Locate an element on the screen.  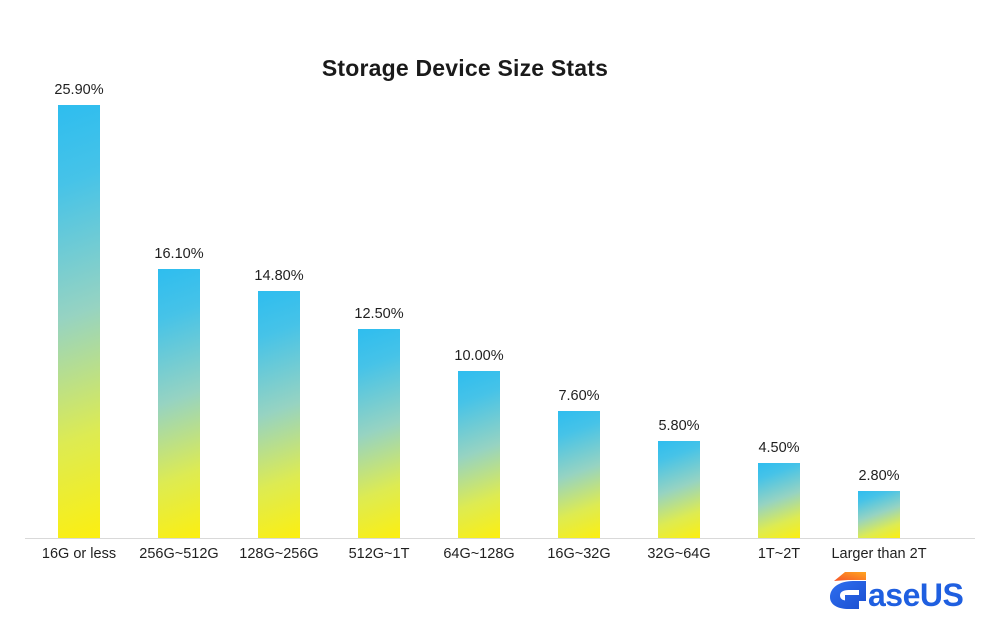
bar-group: 12.50% is located at coordinates (379, 269).